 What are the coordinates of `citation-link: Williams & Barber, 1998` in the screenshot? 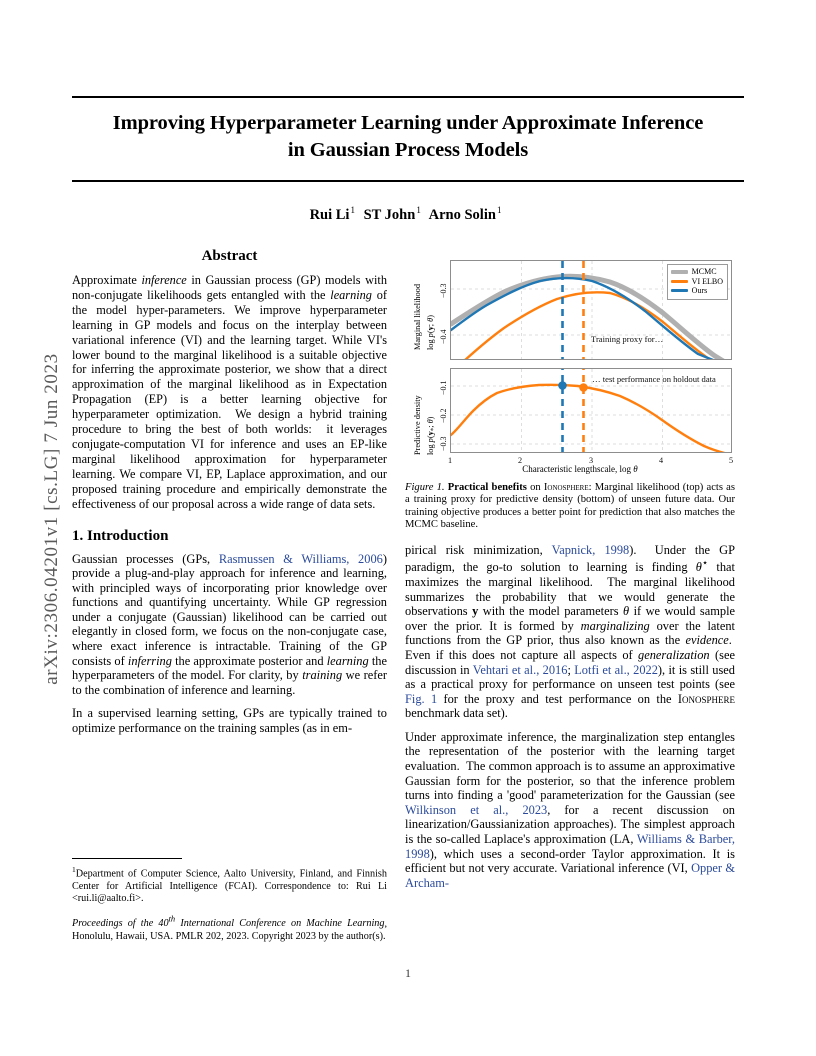 It's located at (570, 846).